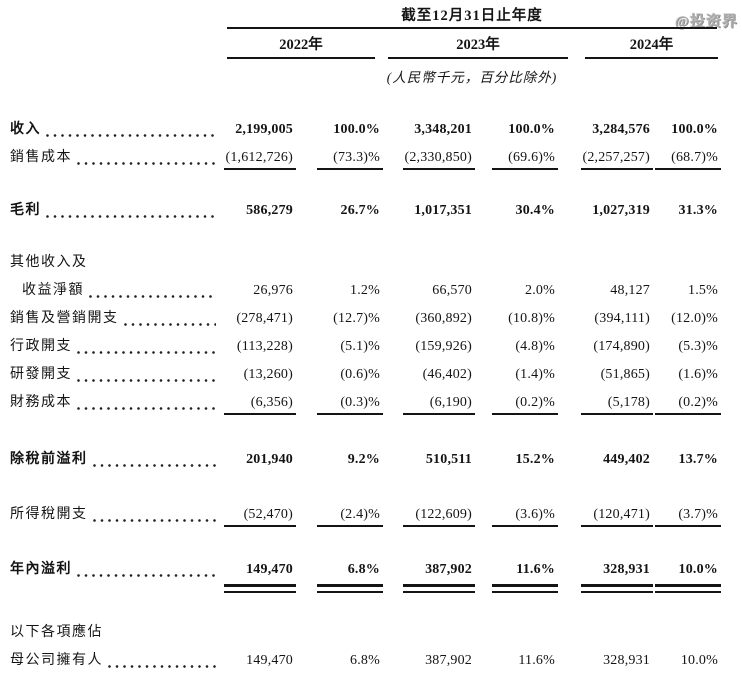  Describe the element at coordinates (706, 22) in the screenshot. I see `watermark: @投资界` at that location.